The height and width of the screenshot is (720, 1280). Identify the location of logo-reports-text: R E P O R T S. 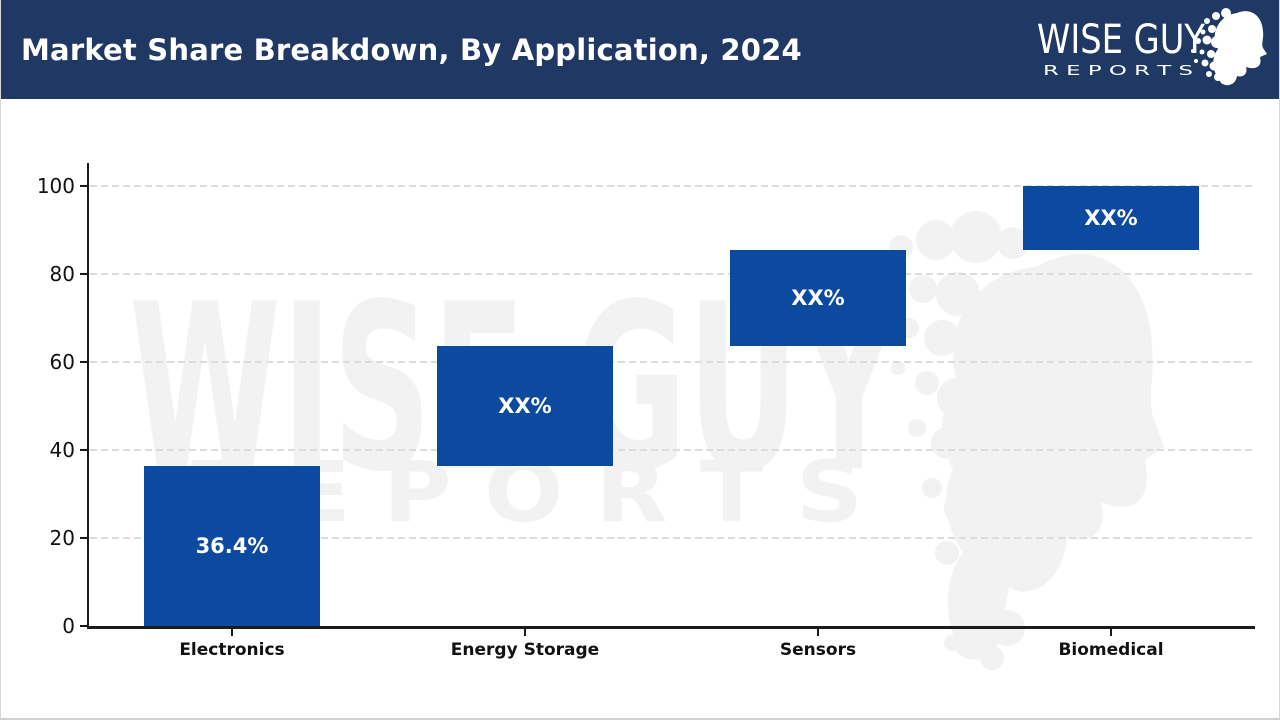
(1118, 71).